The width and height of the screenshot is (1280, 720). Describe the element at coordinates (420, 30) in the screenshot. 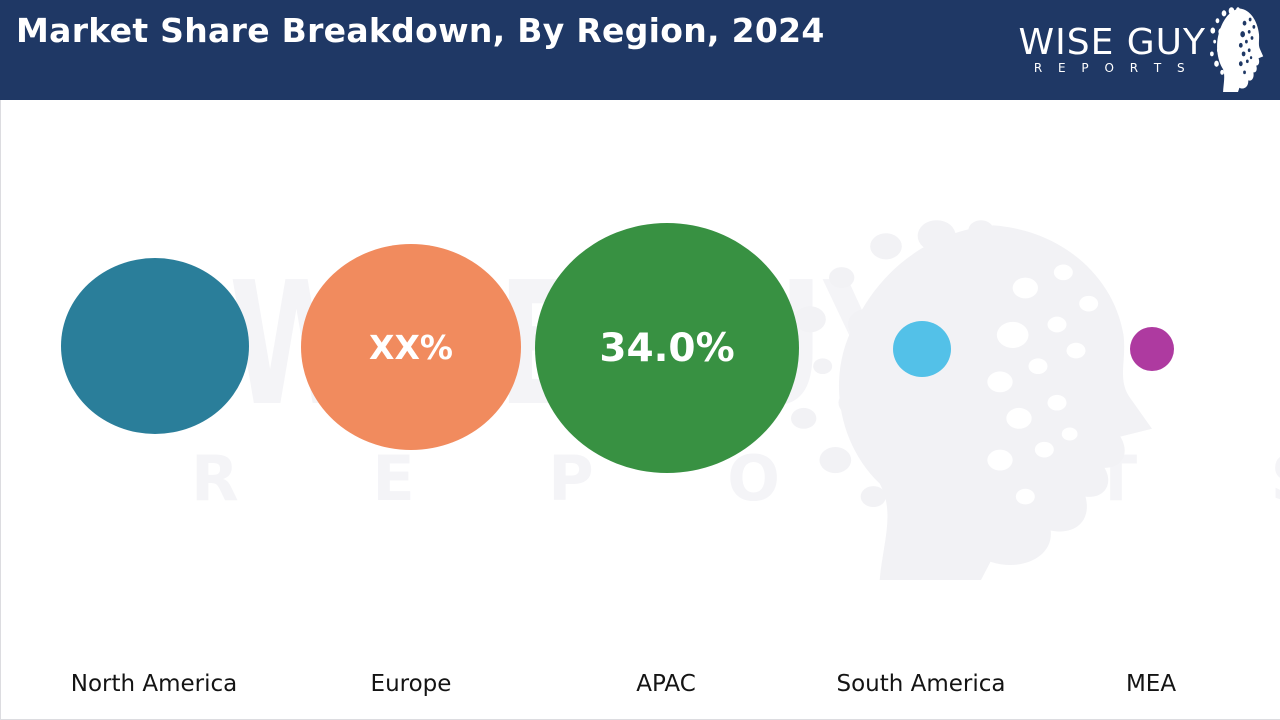

I see `page-title: Market Share Breakdown, By Region, 2024` at that location.